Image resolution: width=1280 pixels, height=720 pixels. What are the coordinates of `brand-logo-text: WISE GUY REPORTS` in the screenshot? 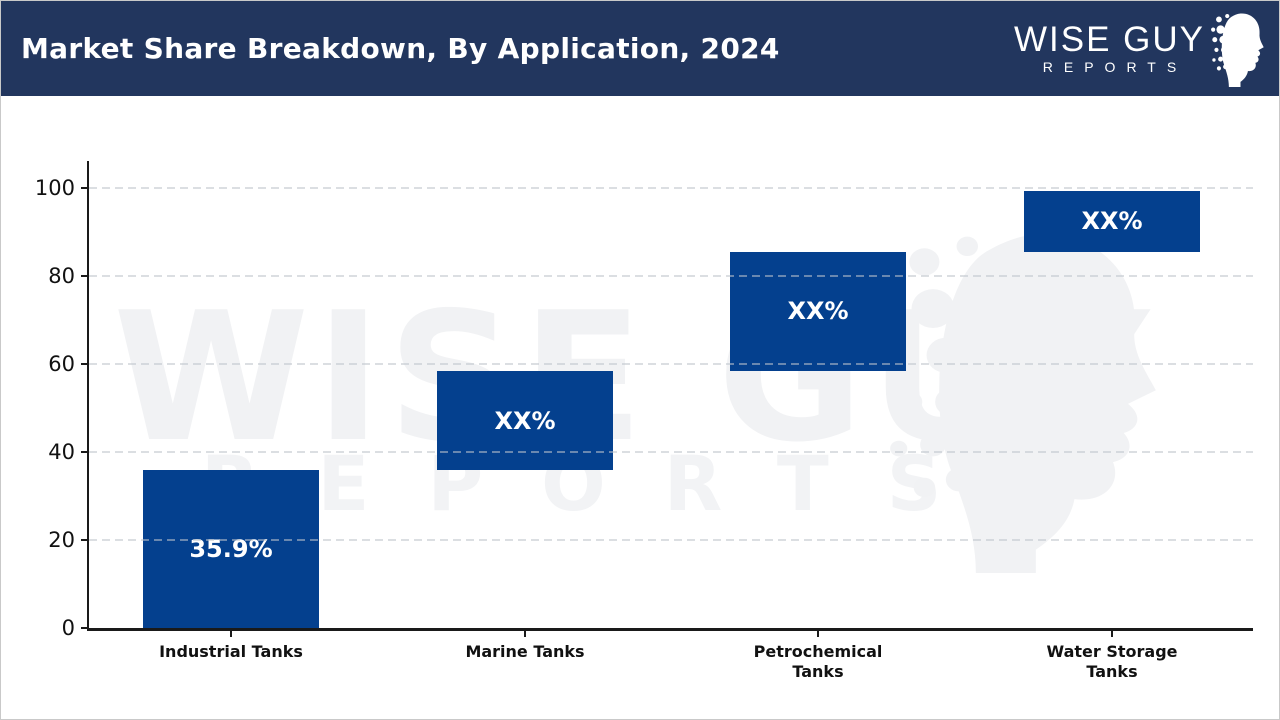 It's located at (1109, 47).